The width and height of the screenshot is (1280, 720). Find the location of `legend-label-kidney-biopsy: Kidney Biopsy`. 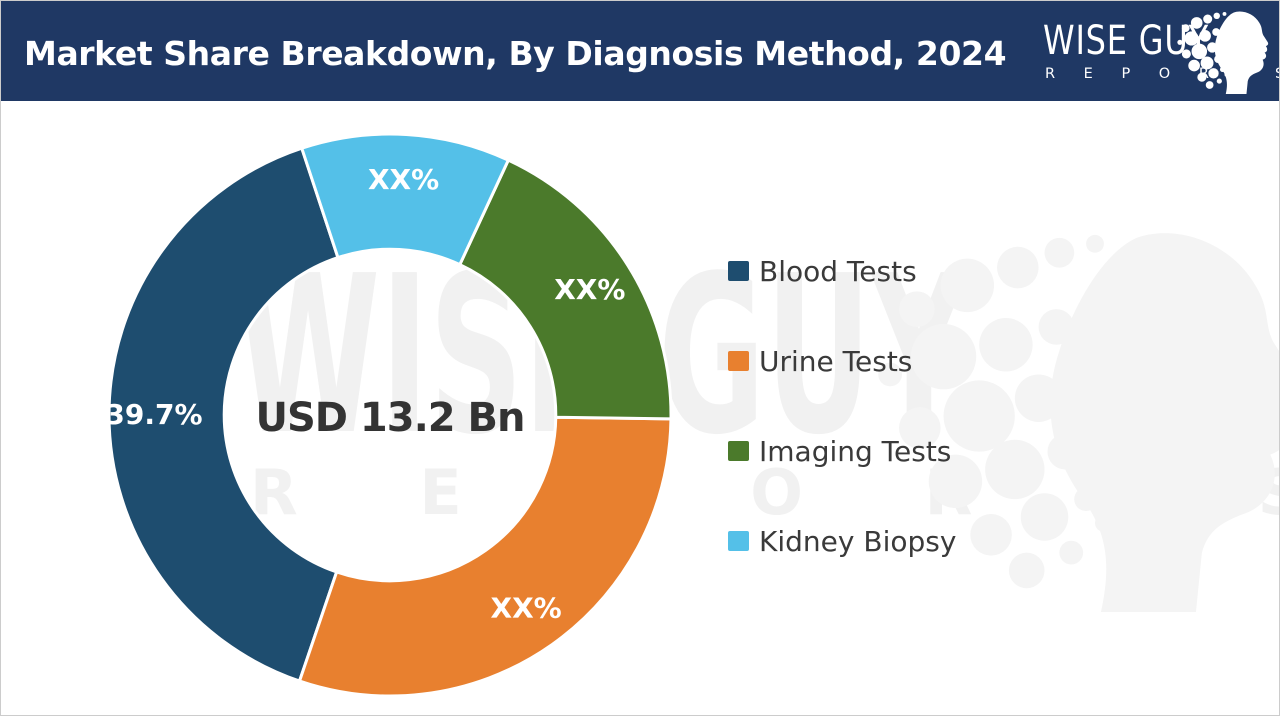

legend-label-kidney-biopsy: Kidney Biopsy is located at coordinates (858, 541).